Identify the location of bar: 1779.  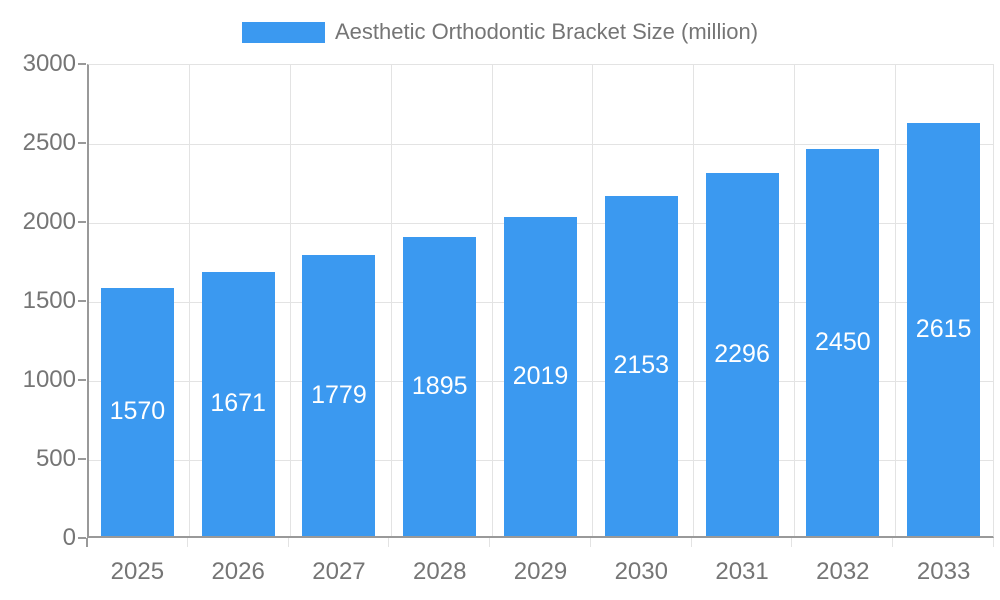
(339, 395).